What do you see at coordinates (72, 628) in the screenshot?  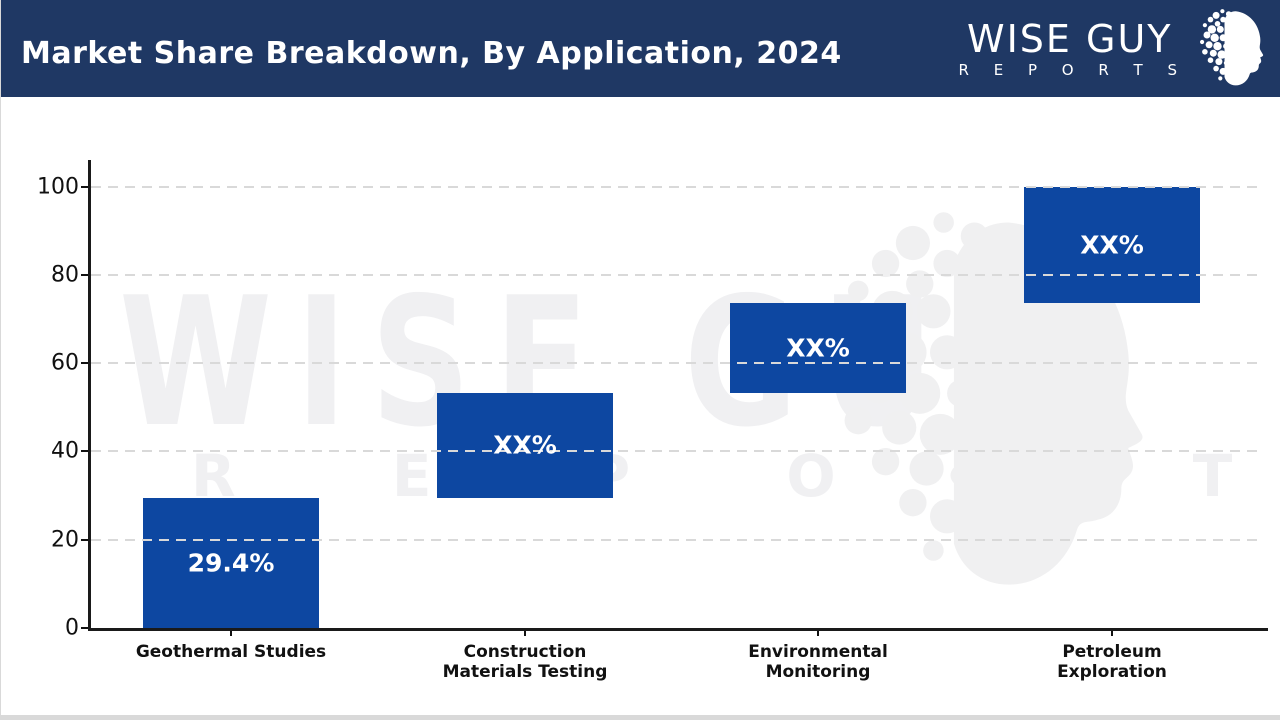 I see `y-tick-label: 0` at bounding box center [72, 628].